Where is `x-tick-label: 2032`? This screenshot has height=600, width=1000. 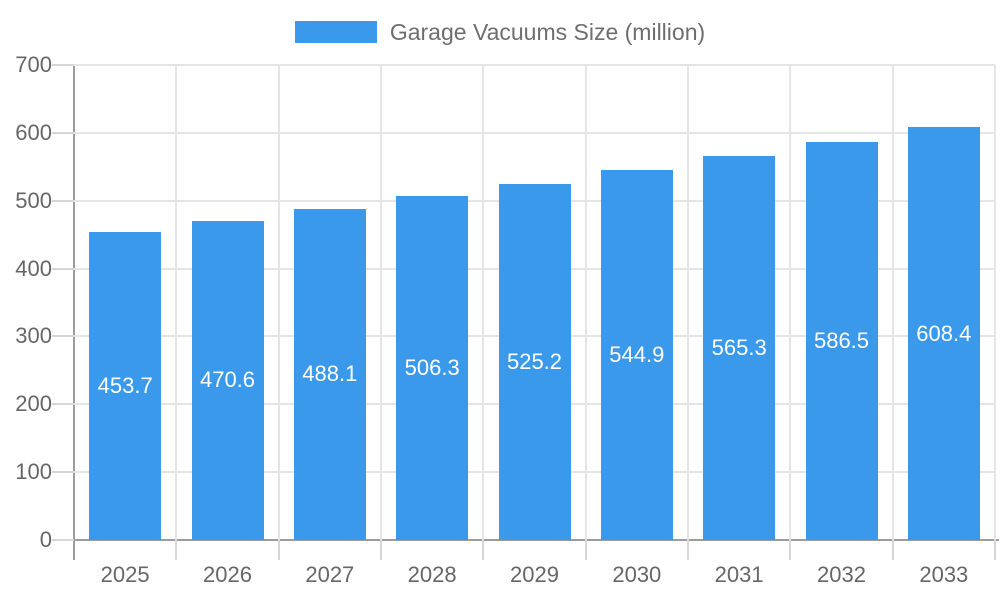
x-tick-label: 2032 is located at coordinates (841, 574).